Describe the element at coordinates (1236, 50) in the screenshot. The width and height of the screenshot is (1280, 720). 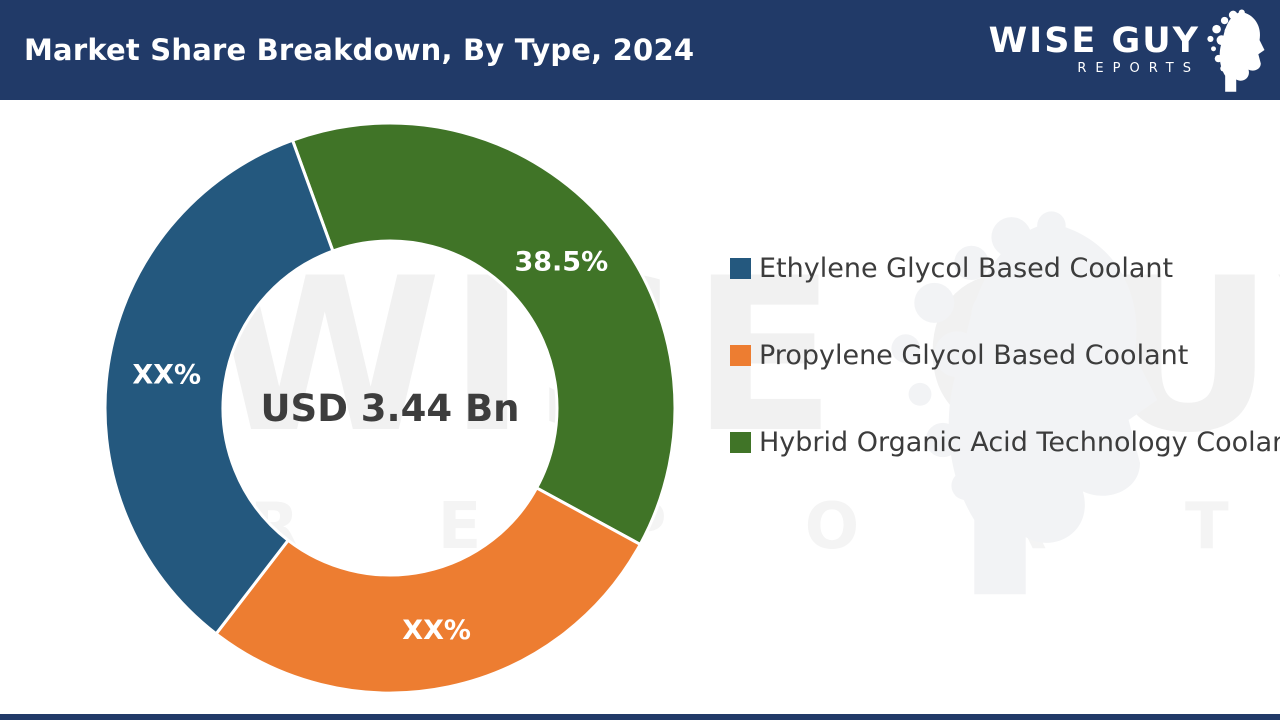
I see `wiseguy-face-icon` at that location.